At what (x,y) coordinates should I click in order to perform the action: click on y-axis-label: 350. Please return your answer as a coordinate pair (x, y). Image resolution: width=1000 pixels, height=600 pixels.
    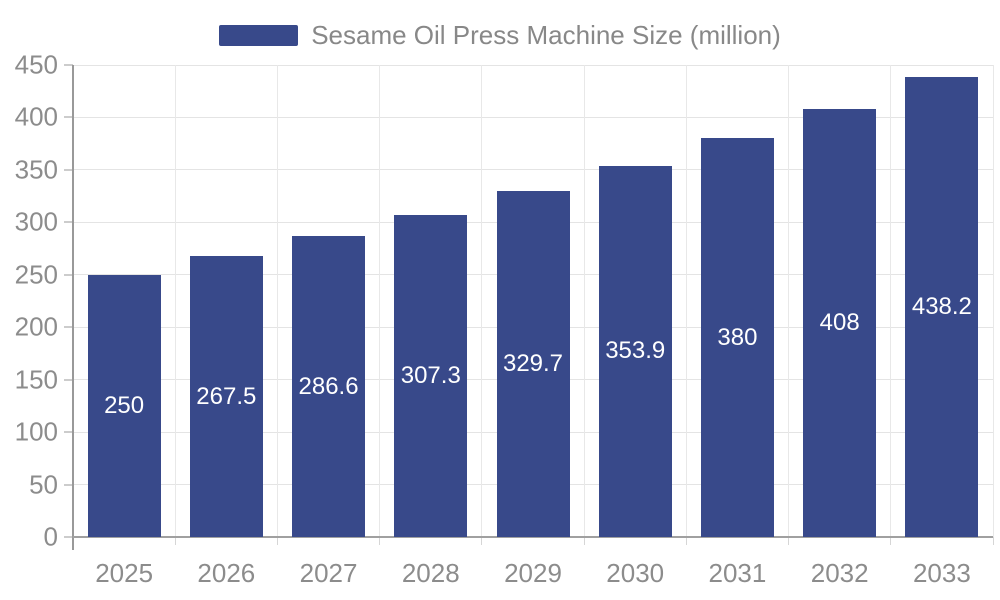
    Looking at the image, I should click on (36, 169).